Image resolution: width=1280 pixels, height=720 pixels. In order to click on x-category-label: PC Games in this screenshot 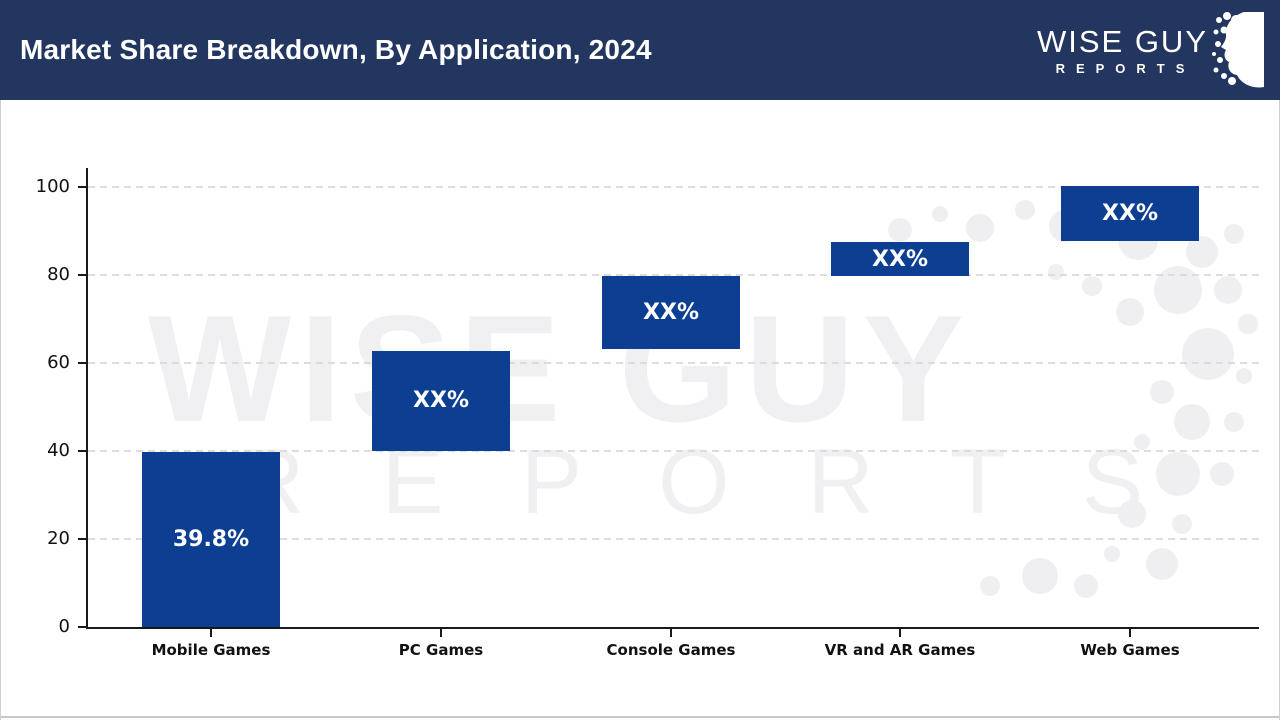, I will do `click(441, 650)`.